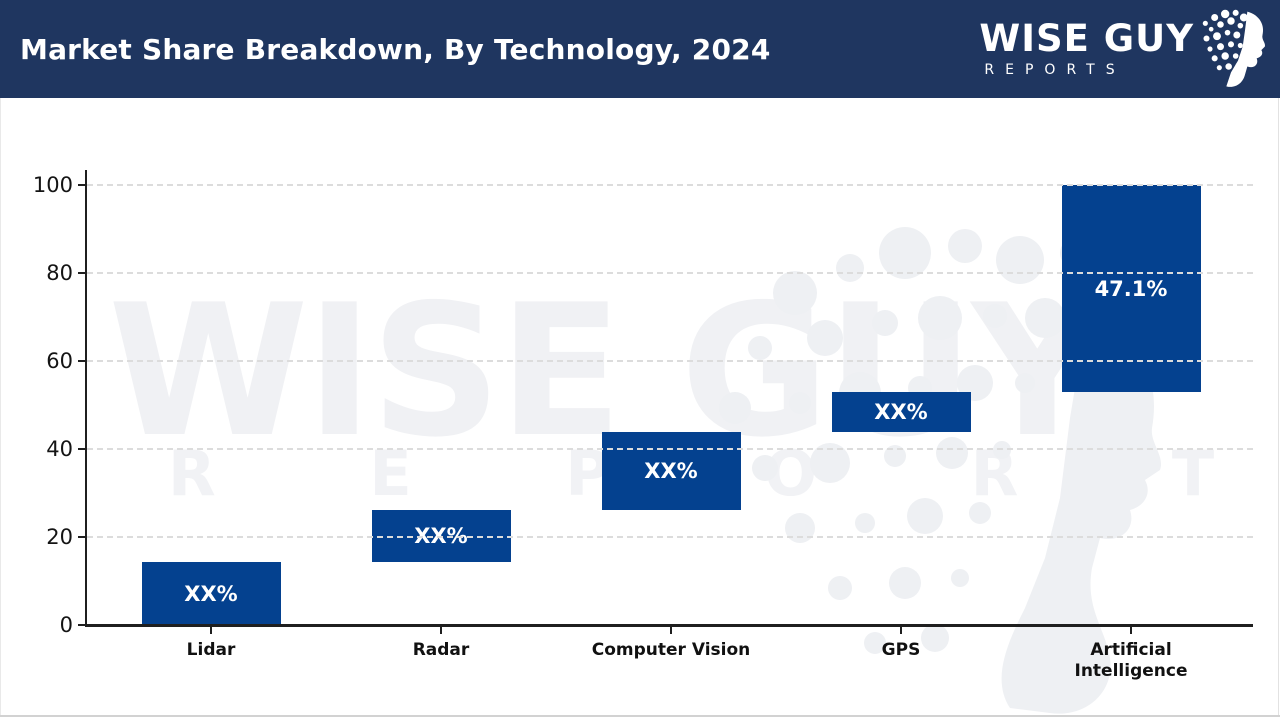 The image size is (1280, 720). I want to click on y-tick-label: 0, so click(66, 625).